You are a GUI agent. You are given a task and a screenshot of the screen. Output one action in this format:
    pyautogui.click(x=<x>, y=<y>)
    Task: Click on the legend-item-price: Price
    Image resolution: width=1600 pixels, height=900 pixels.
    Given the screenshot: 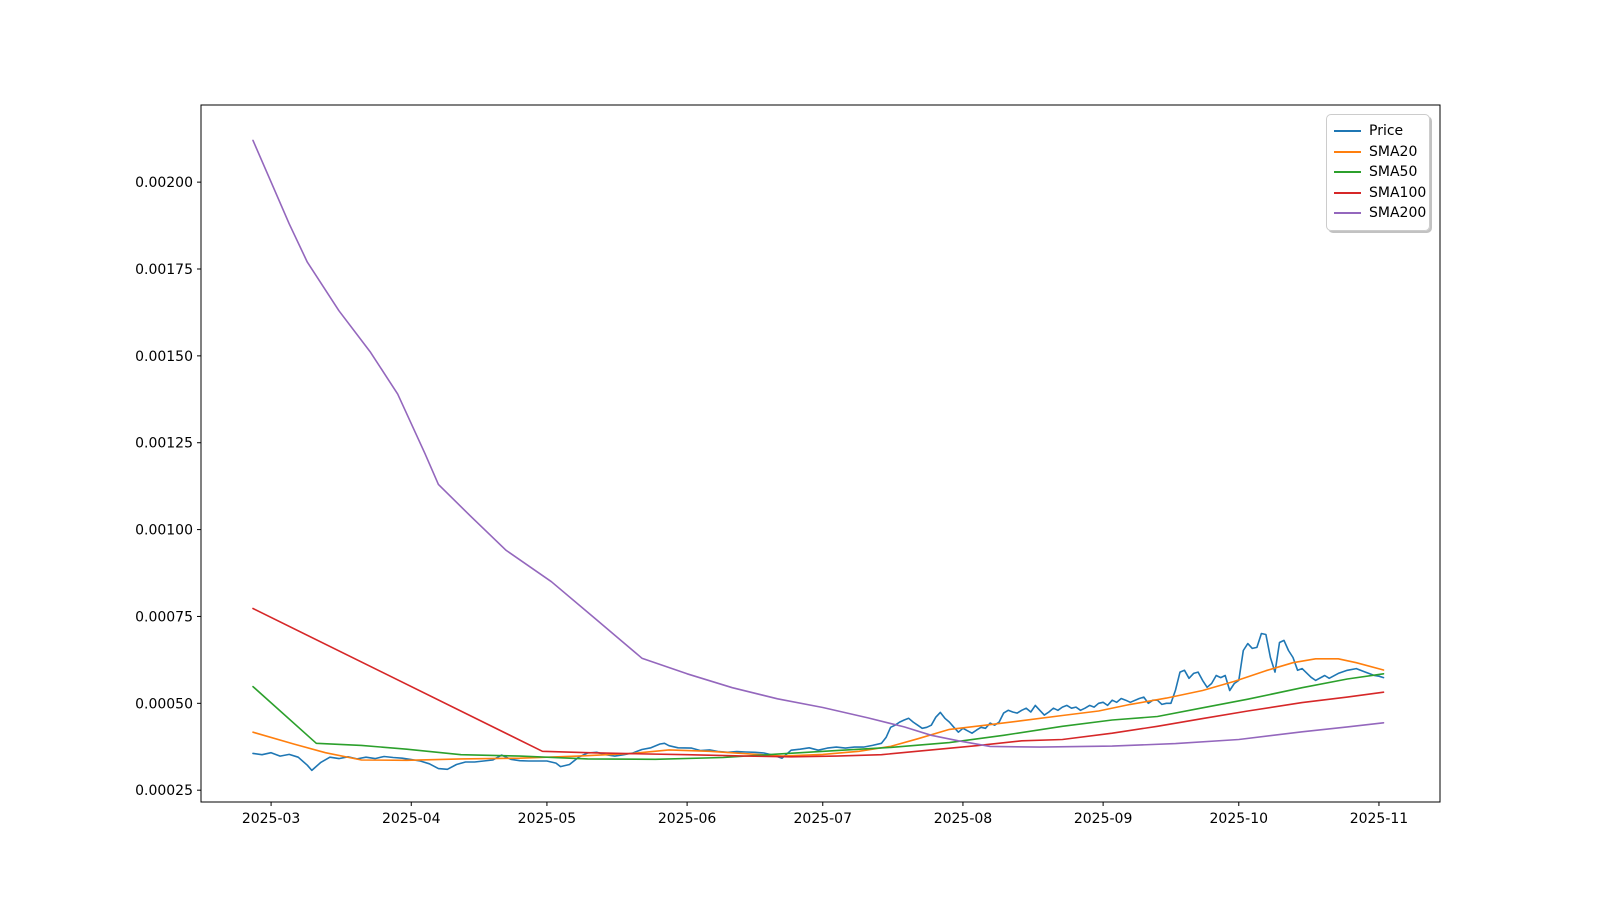 What is the action you would take?
    pyautogui.click(x=1377, y=131)
    